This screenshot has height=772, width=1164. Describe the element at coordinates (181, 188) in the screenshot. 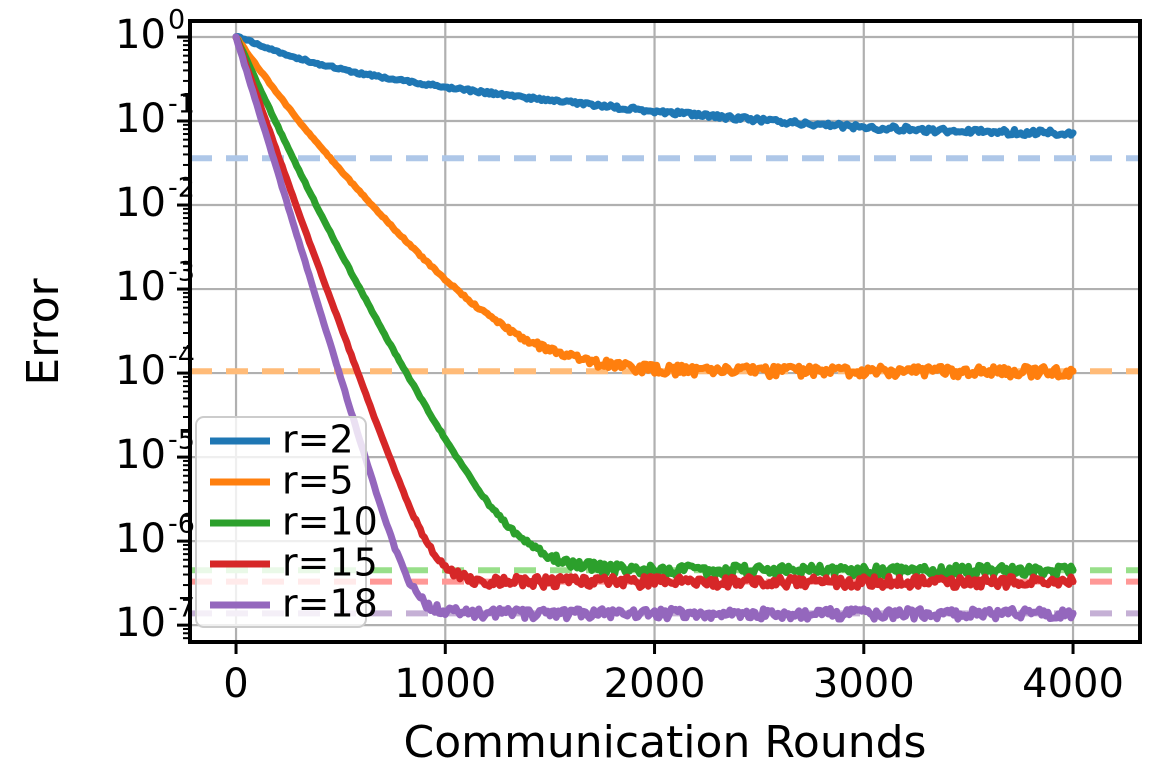

I see `svg-text: -2` at that location.